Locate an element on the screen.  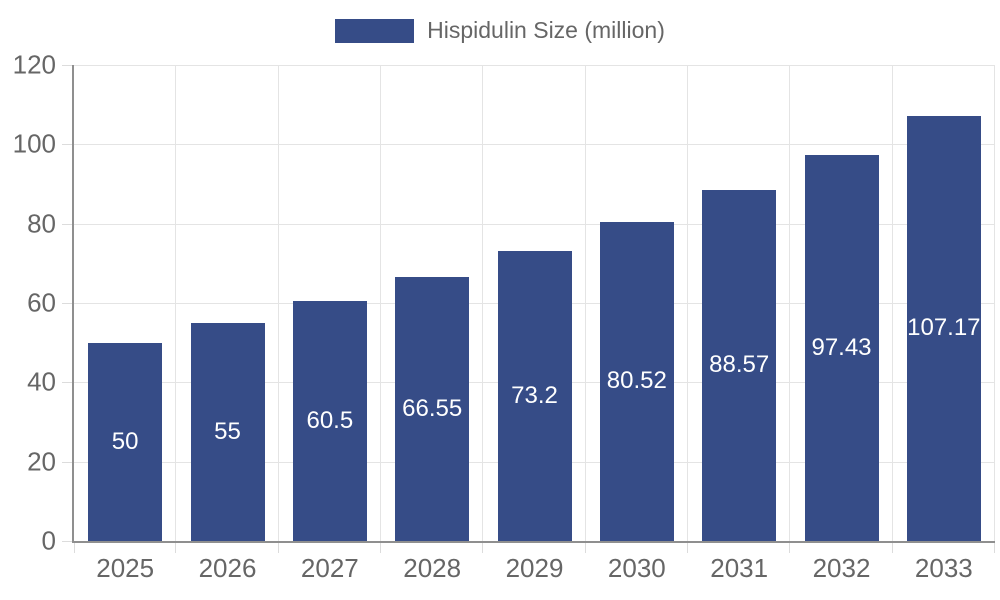
bar-2026: 55 is located at coordinates (227, 431).